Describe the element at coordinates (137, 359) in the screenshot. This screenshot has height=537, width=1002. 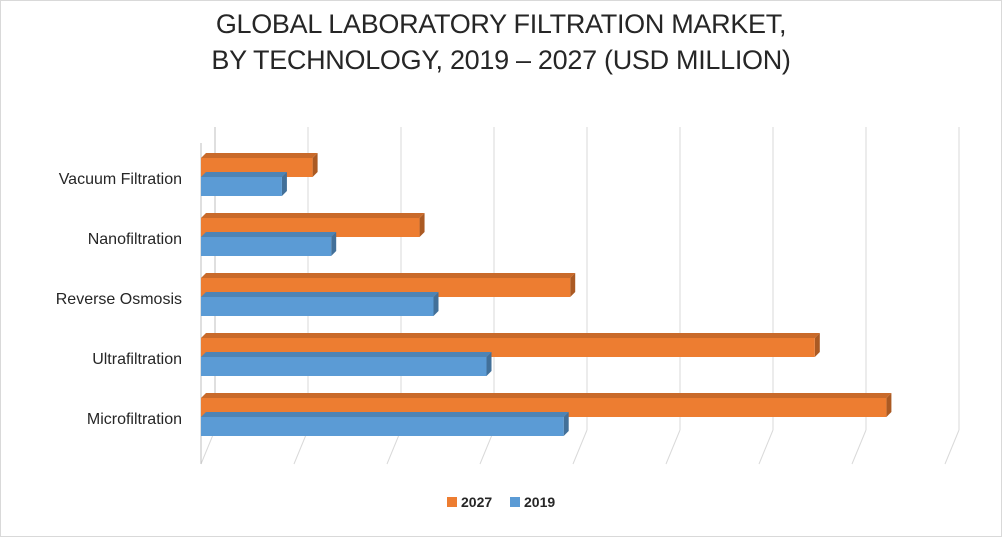
I see `category-label: Ultrafiltration` at that location.